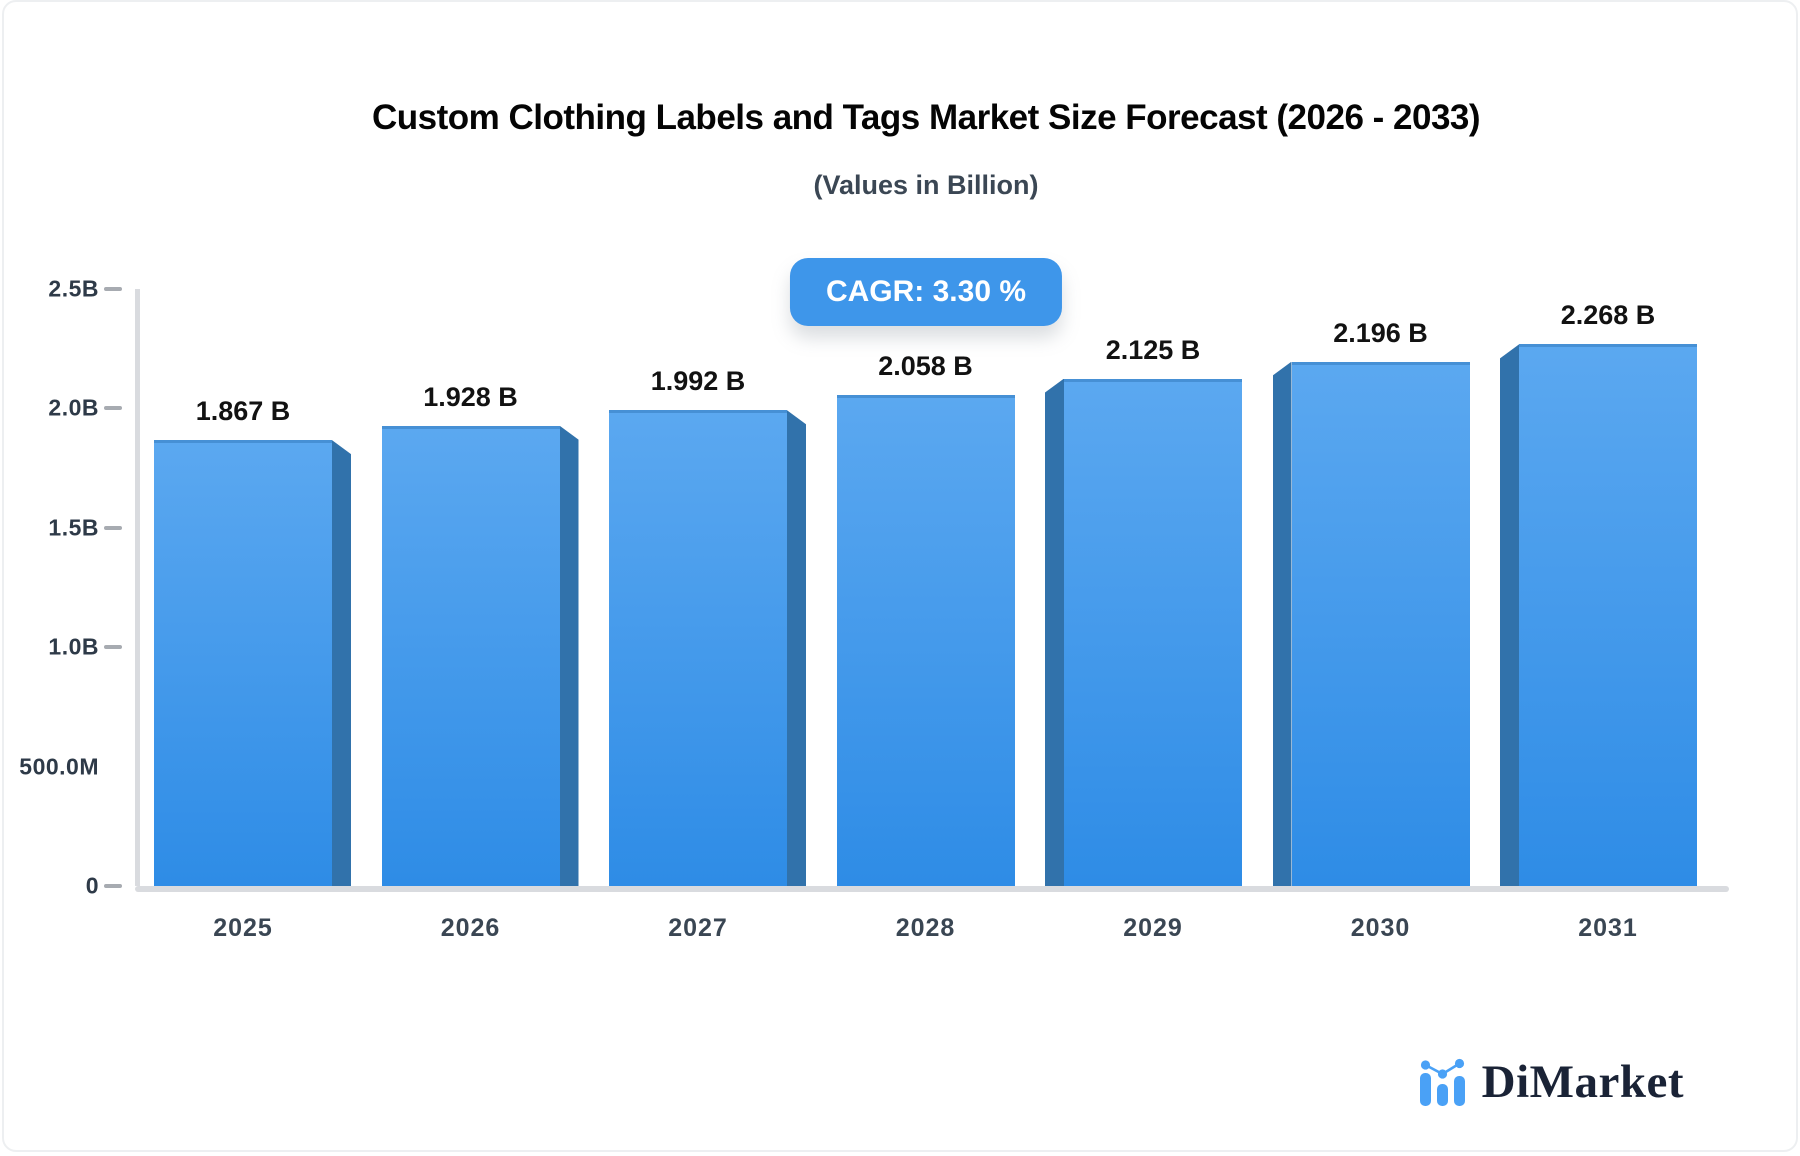 The image size is (1800, 1156). I want to click on bar-value-label: 1.992 B, so click(698, 381).